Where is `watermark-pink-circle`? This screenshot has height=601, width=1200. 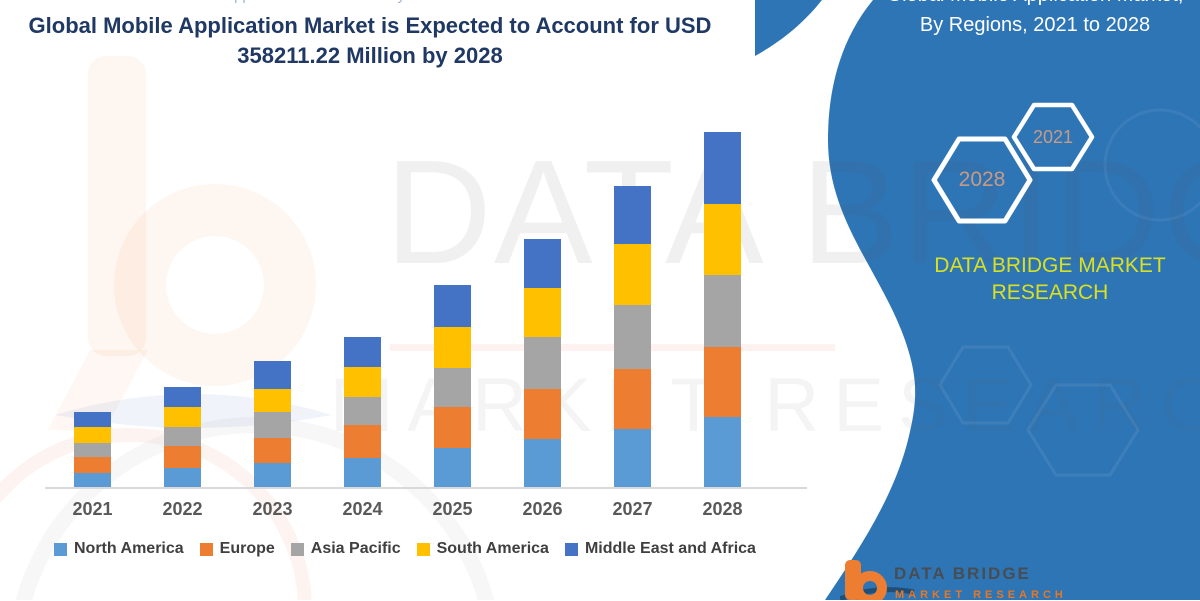
watermark-pink-circle is located at coordinates (156, 514).